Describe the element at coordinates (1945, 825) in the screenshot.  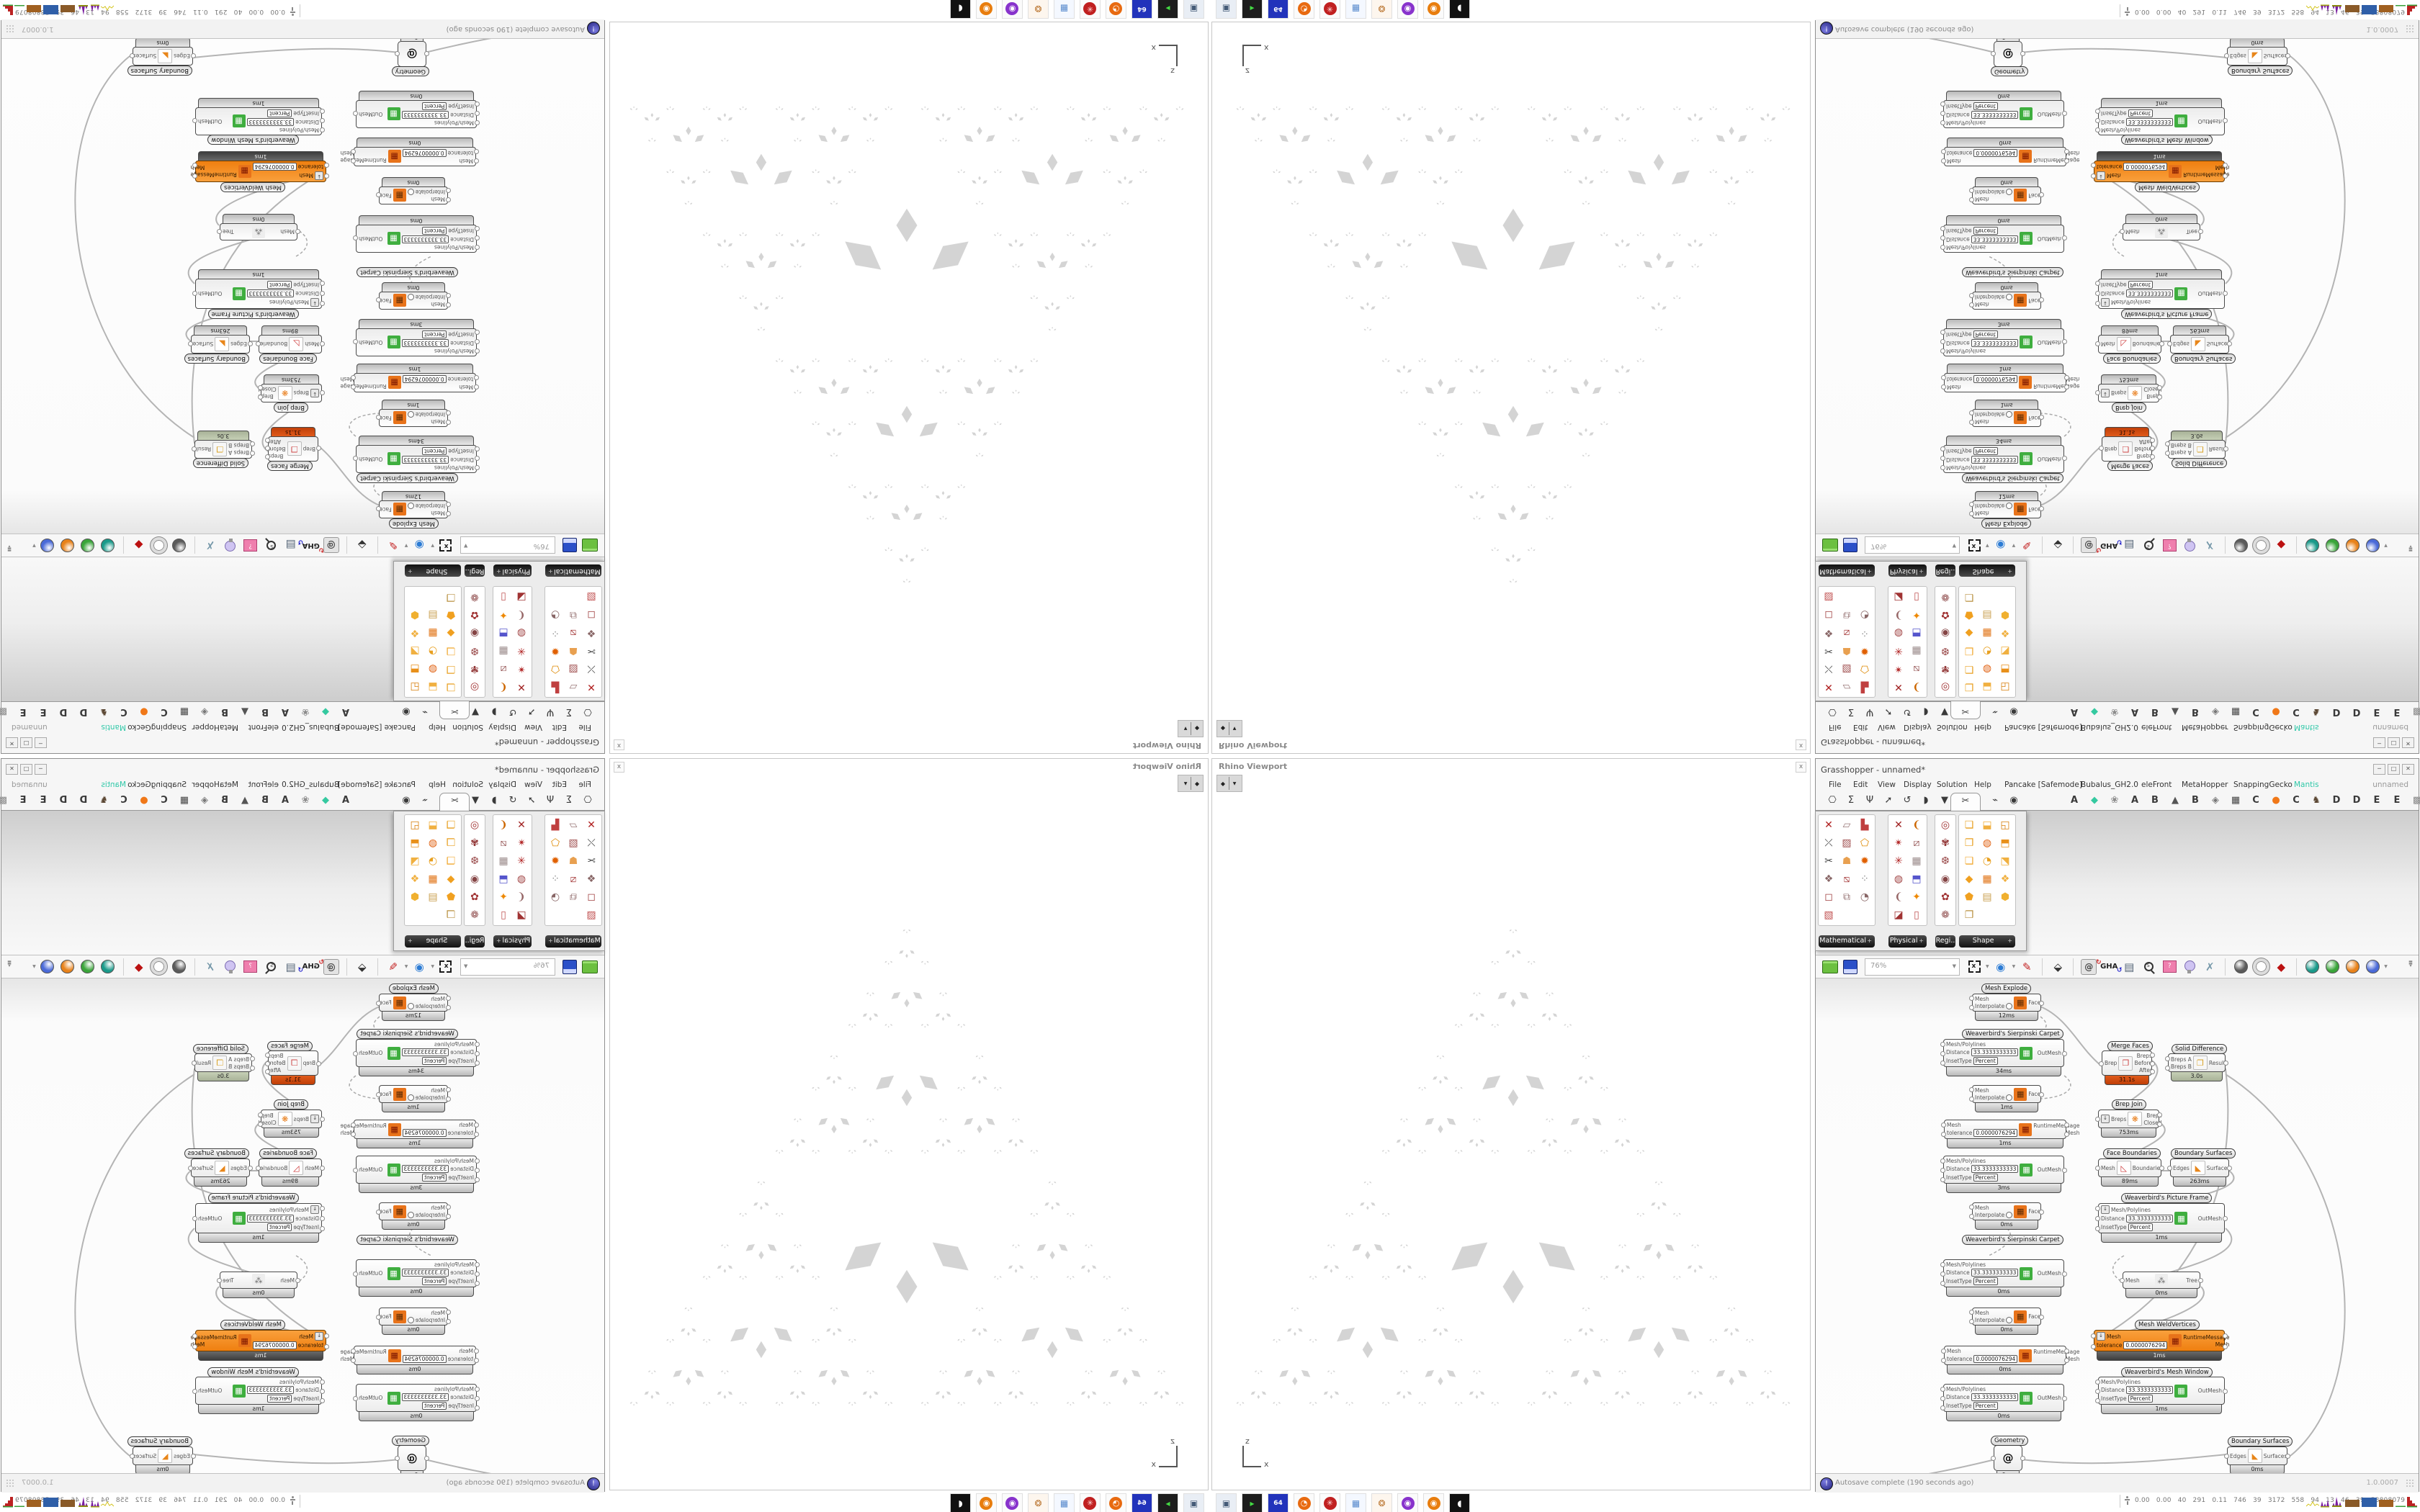
I see `palette-component-icon: ◎` at that location.